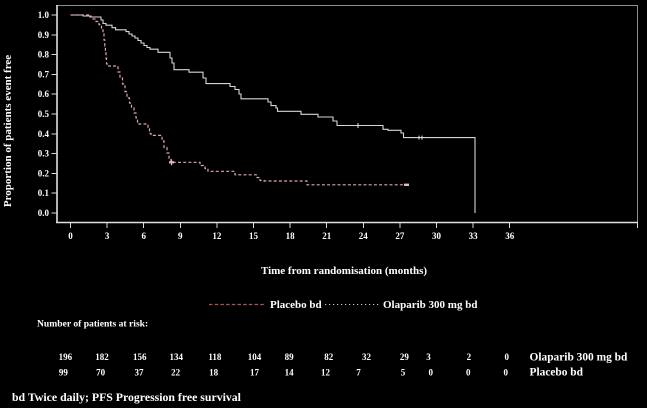 Image resolution: width=647 pixels, height=408 pixels. What do you see at coordinates (215, 357) in the screenshot?
I see `svg-text: 118` at bounding box center [215, 357].